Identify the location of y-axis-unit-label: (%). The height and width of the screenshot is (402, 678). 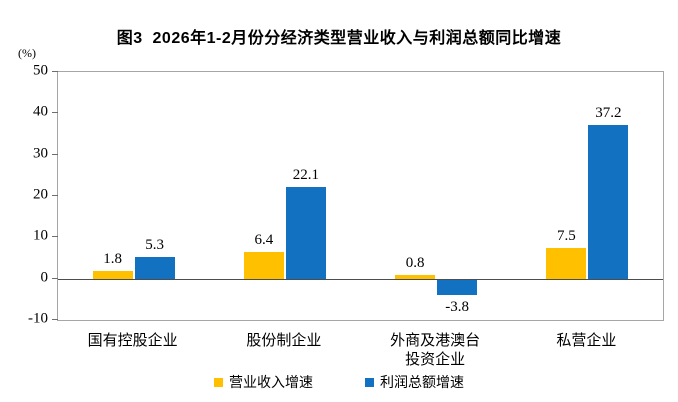
(27, 53).